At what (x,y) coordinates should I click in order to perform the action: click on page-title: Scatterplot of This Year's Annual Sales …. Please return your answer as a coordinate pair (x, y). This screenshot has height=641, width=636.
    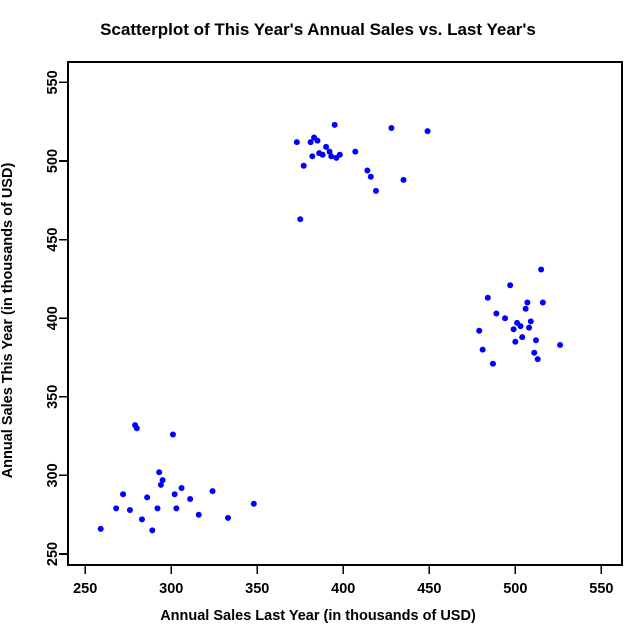
    Looking at the image, I should click on (318, 29).